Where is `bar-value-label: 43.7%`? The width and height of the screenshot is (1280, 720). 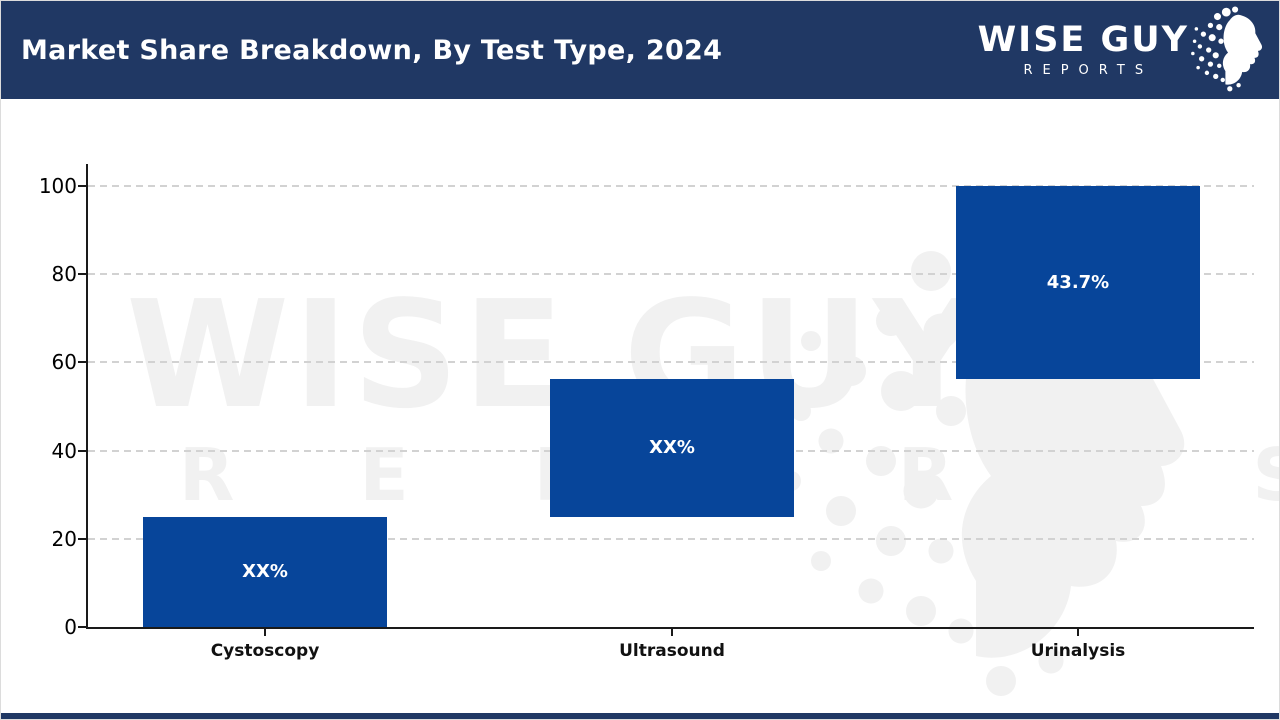
bar-value-label: 43.7% is located at coordinates (1078, 282).